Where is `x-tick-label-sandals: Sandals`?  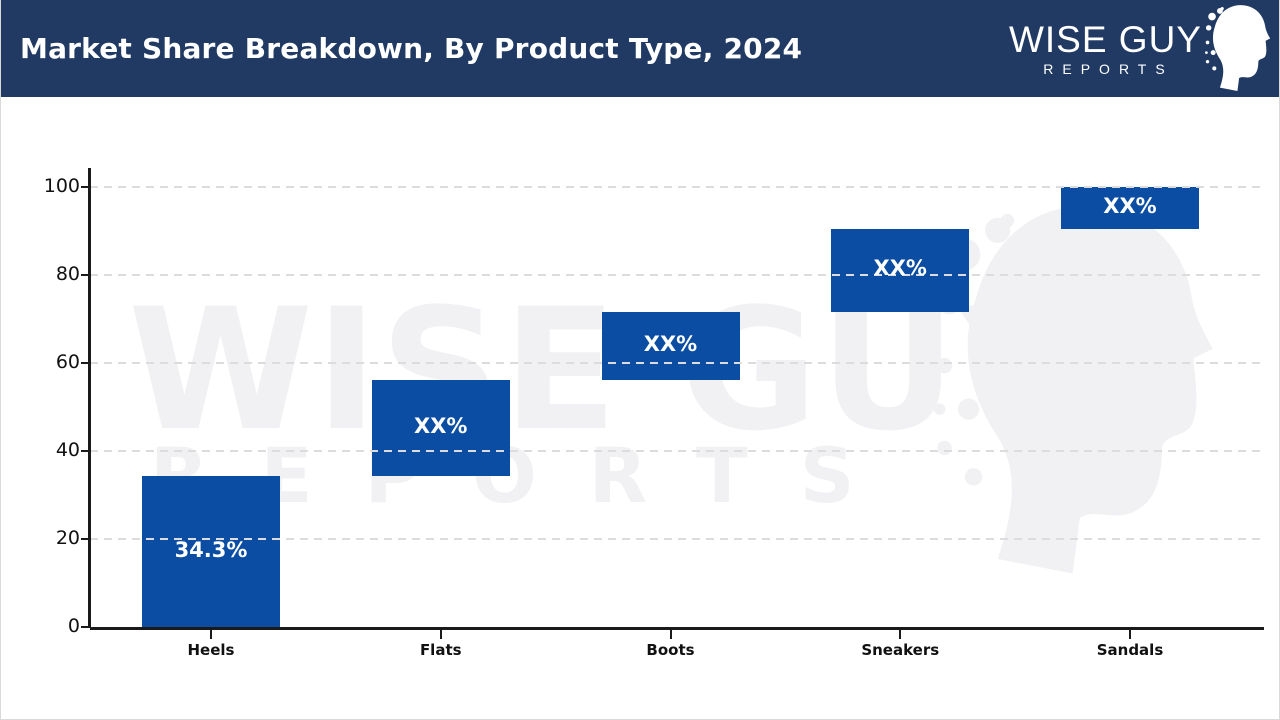 x-tick-label-sandals: Sandals is located at coordinates (1130, 650).